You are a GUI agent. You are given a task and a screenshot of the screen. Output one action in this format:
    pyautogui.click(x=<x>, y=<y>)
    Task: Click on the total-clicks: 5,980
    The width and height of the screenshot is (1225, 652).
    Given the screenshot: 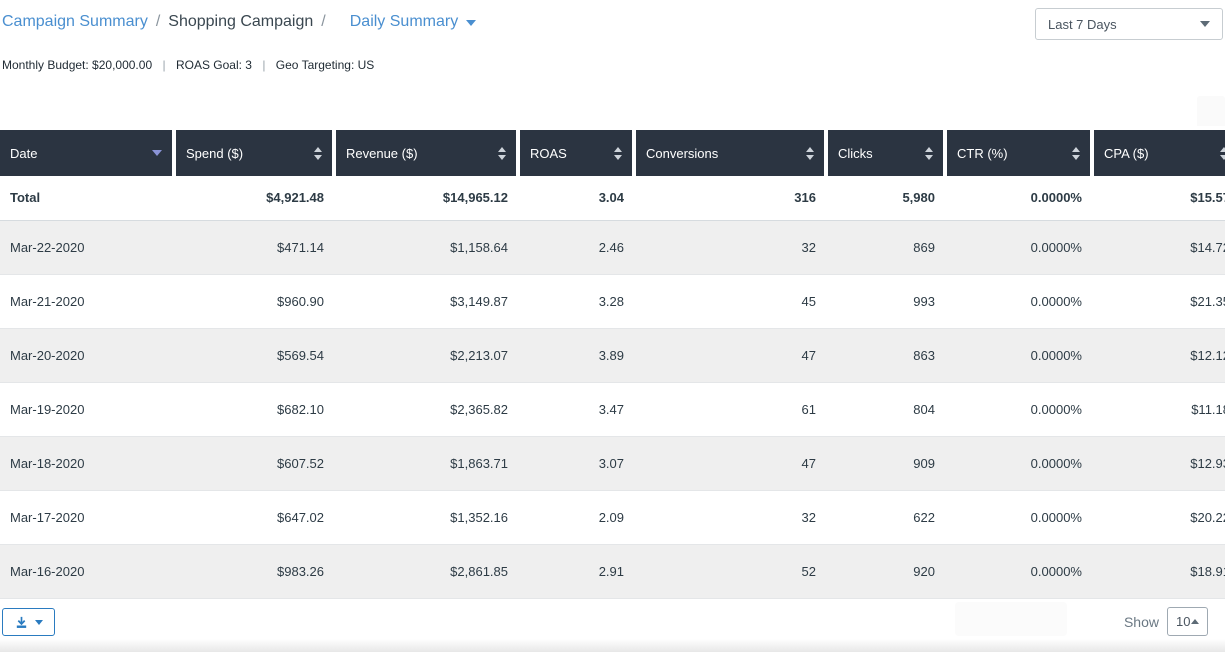 What is the action you would take?
    pyautogui.click(x=887, y=198)
    